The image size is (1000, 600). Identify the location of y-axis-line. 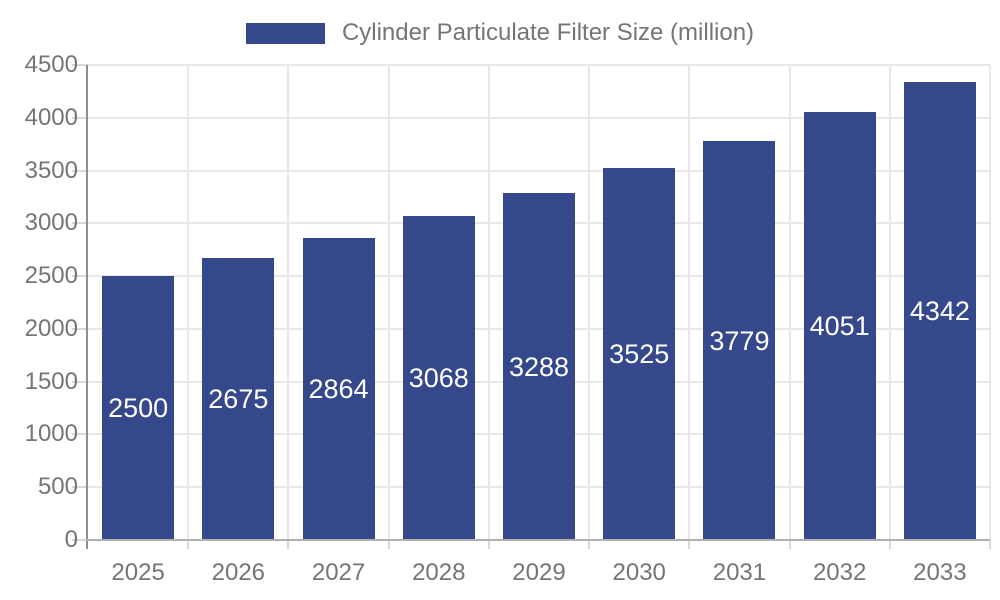
(87, 307).